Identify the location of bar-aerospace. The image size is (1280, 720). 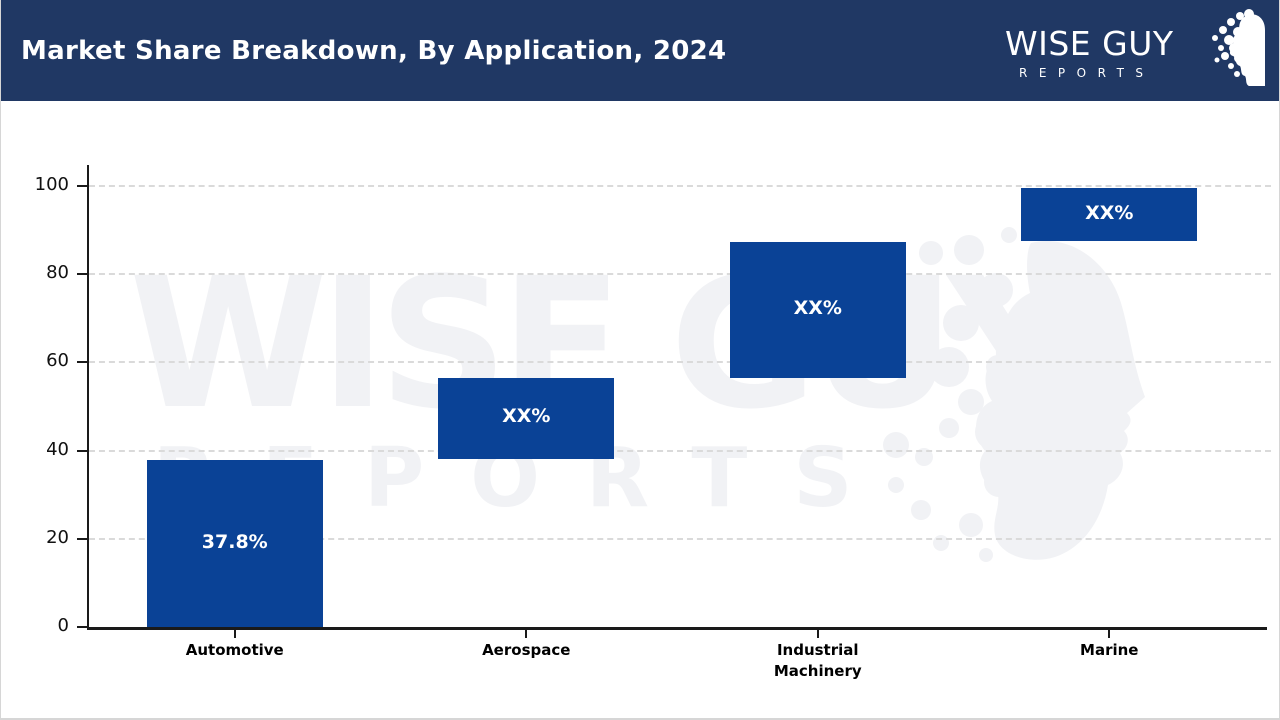
(526, 418).